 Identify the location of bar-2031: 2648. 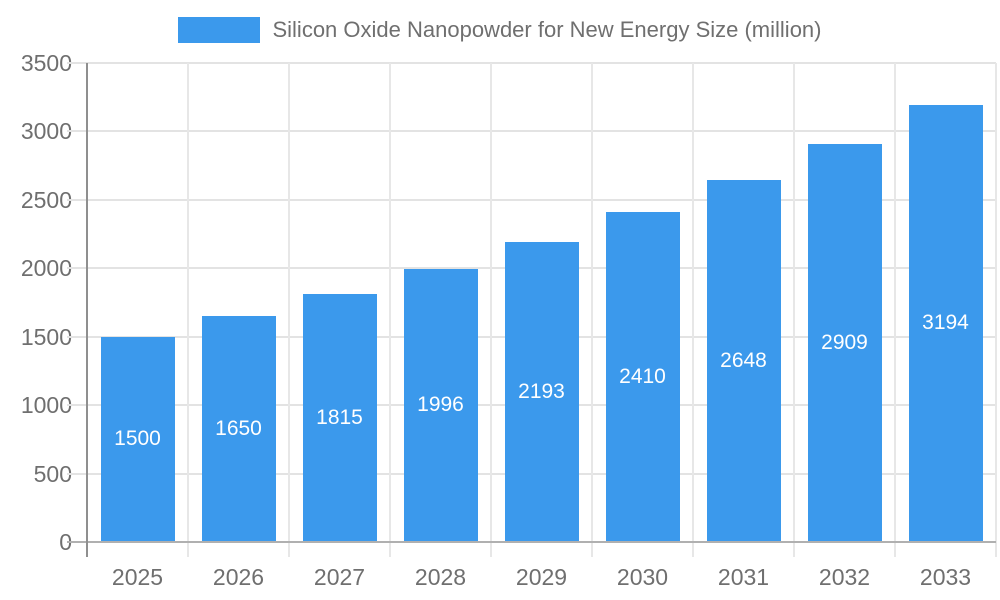
(743, 360).